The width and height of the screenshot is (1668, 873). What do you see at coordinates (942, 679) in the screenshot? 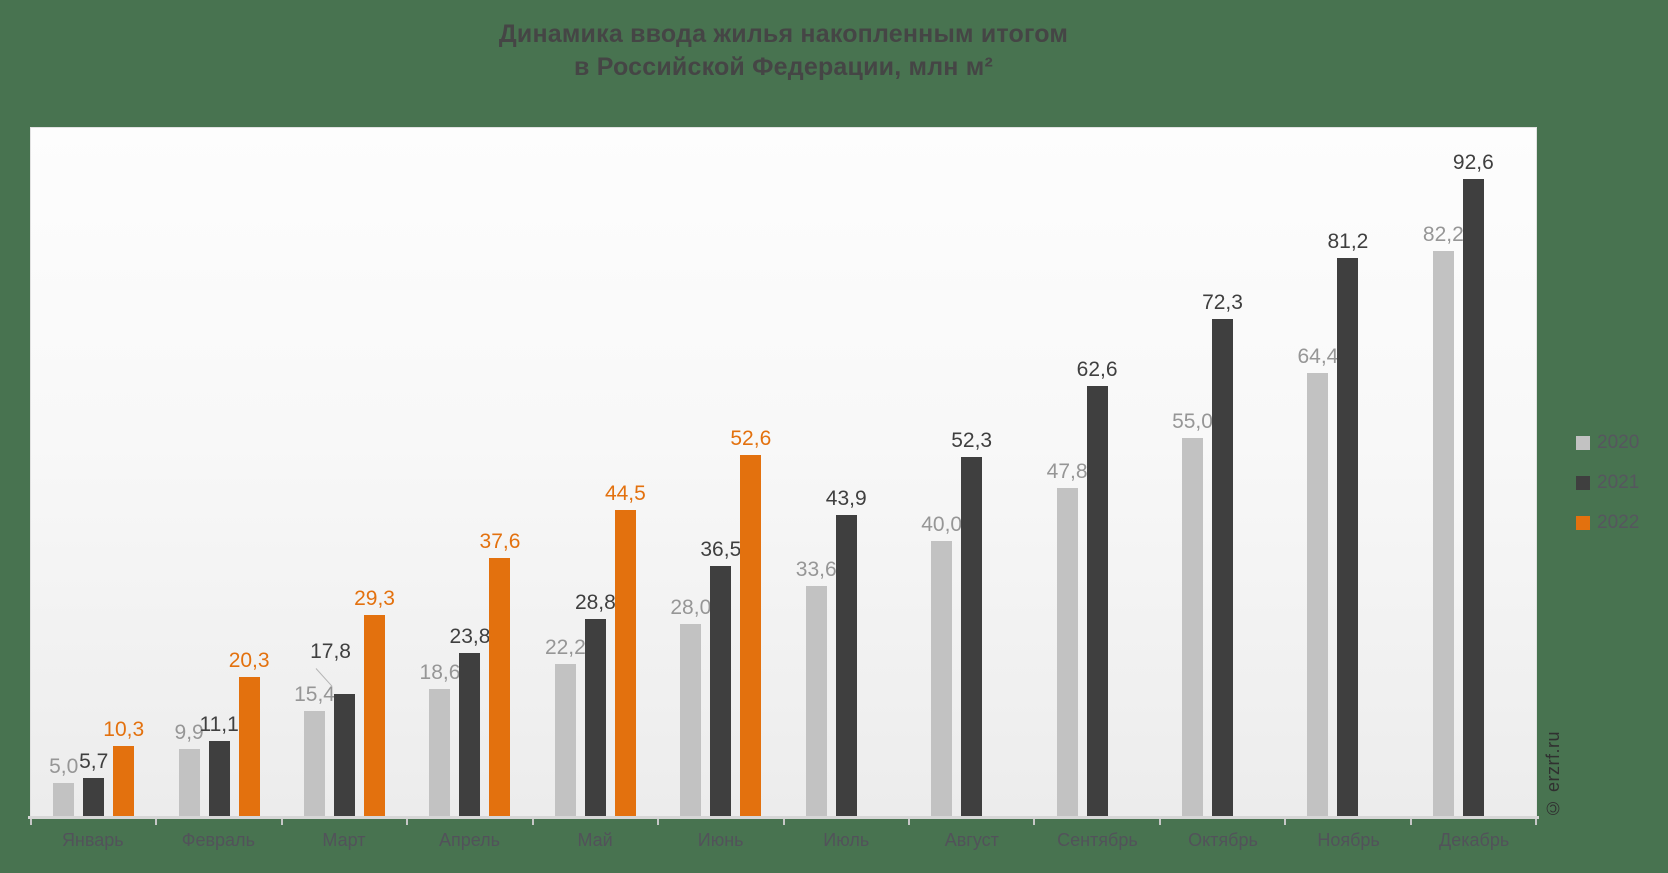
I see `bar-2020-Август` at bounding box center [942, 679].